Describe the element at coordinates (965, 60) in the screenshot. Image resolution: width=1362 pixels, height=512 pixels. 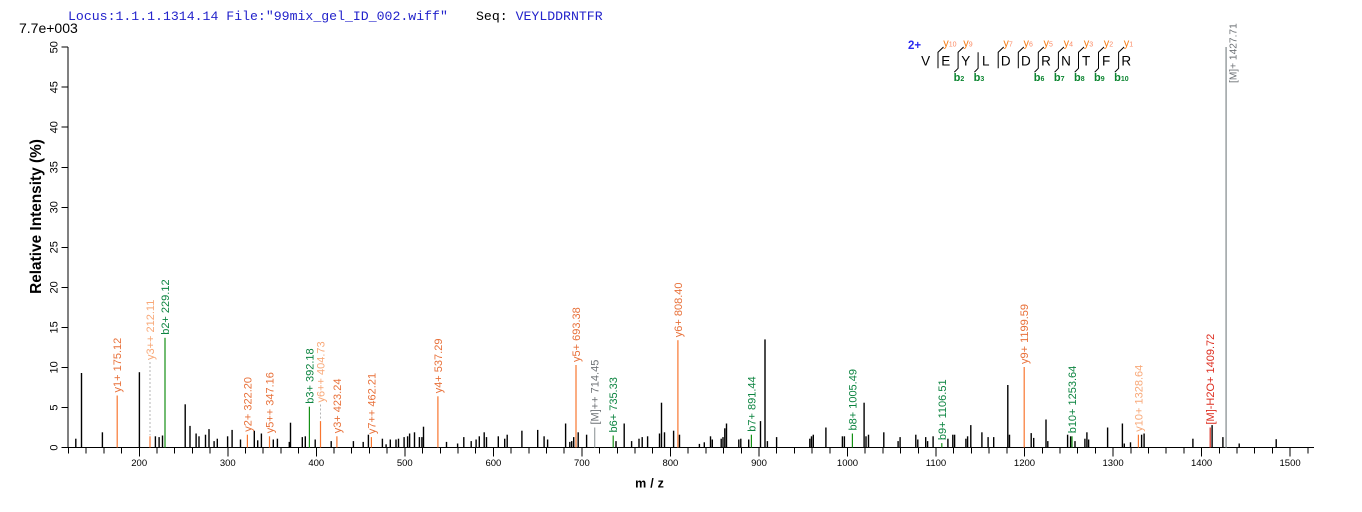
I see `svg-text: Y` at that location.